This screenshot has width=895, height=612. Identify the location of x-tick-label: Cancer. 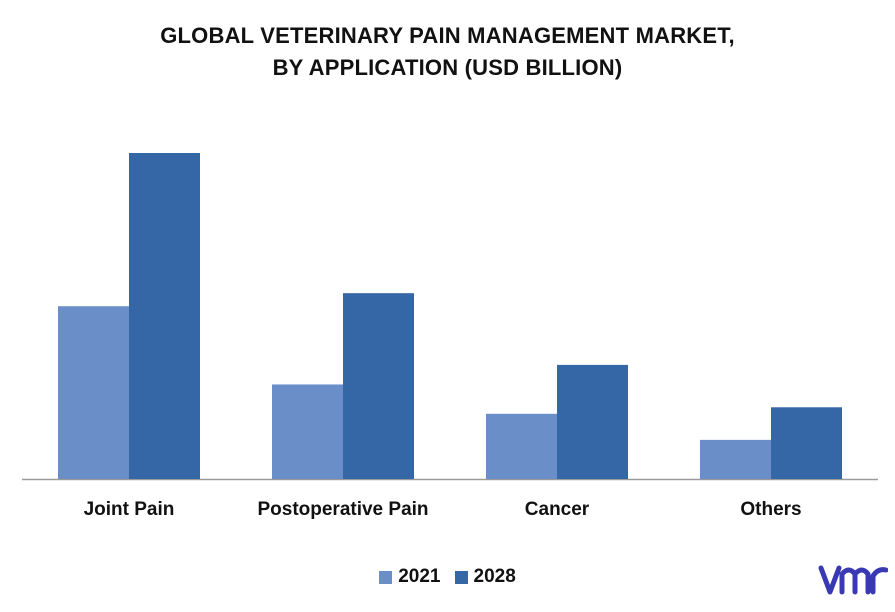
(557, 509).